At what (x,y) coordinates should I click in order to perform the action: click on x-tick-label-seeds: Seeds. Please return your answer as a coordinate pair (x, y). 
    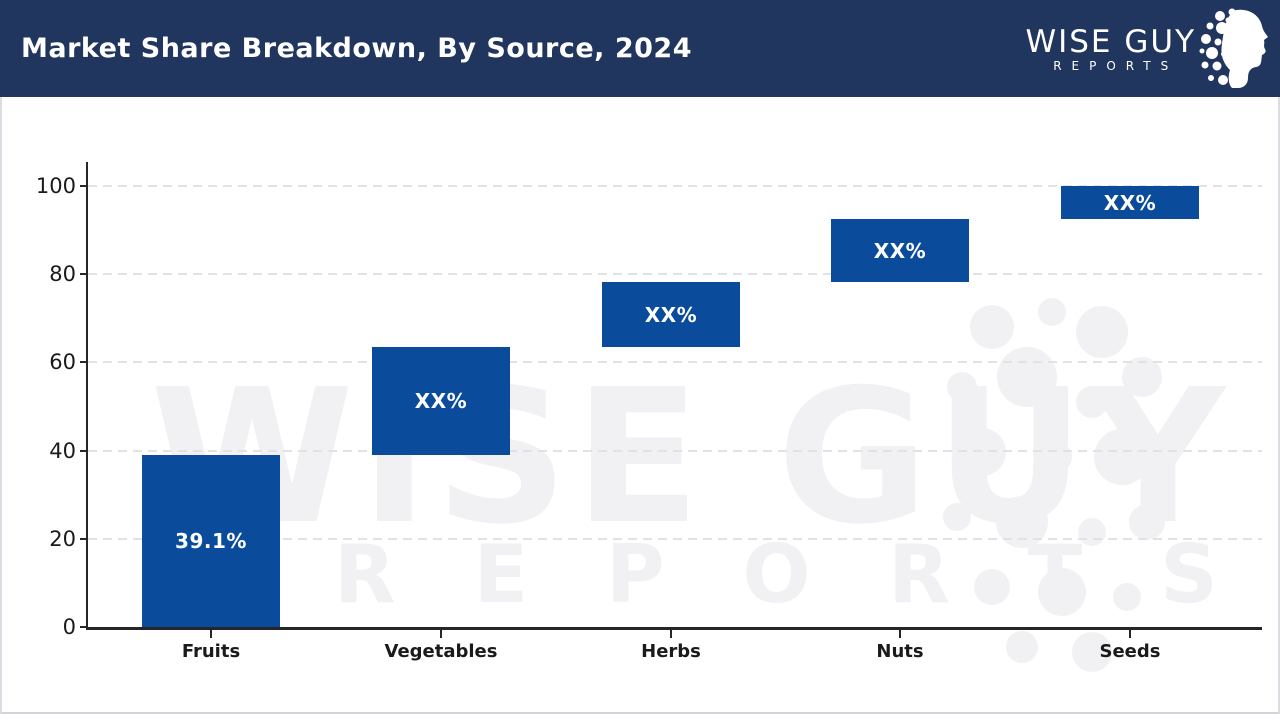
    Looking at the image, I should click on (1130, 651).